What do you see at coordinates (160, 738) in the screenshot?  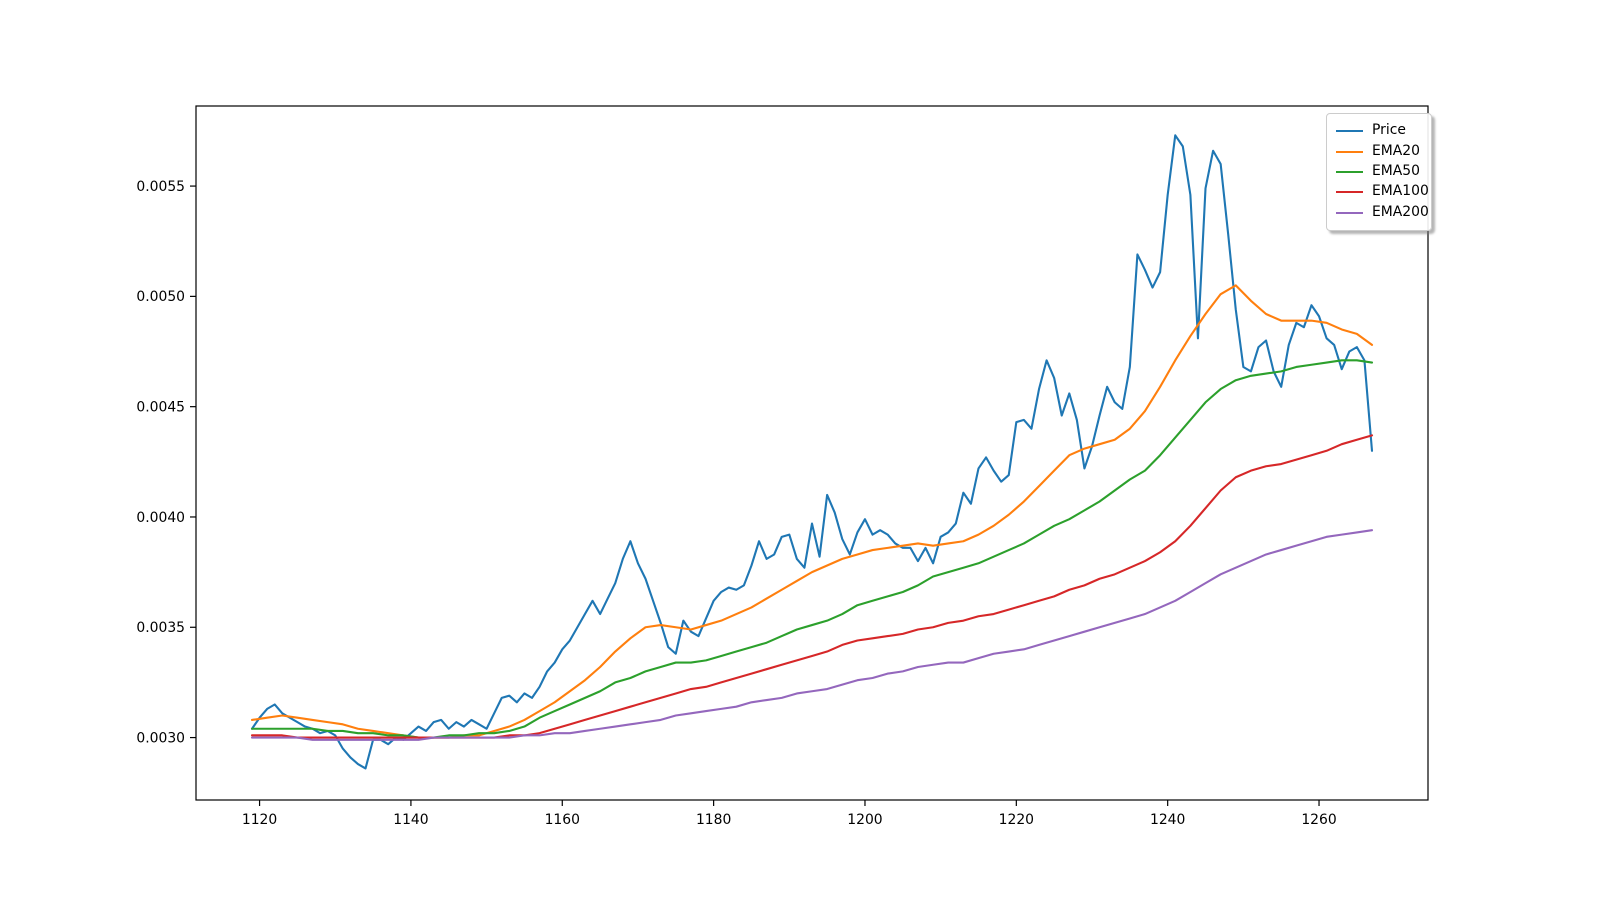 I see `y-tick-label: 0.0030` at bounding box center [160, 738].